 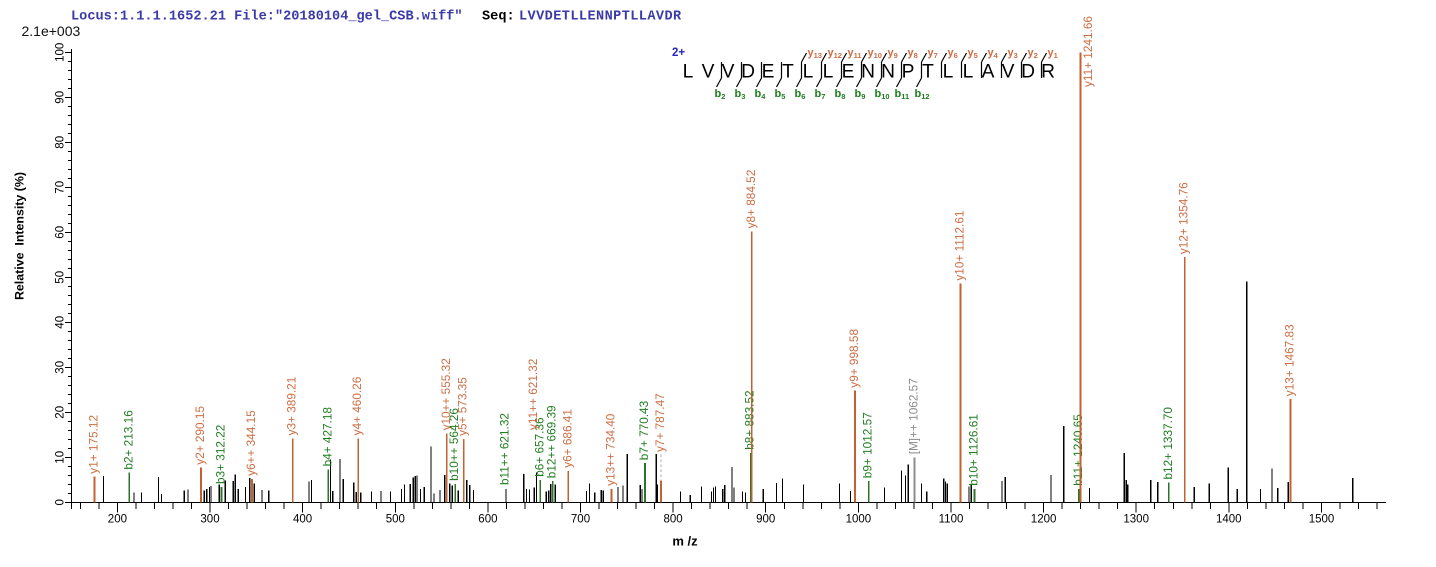 What do you see at coordinates (94, 444) in the screenshot?
I see `svg-text: y1+ 175.12` at bounding box center [94, 444].